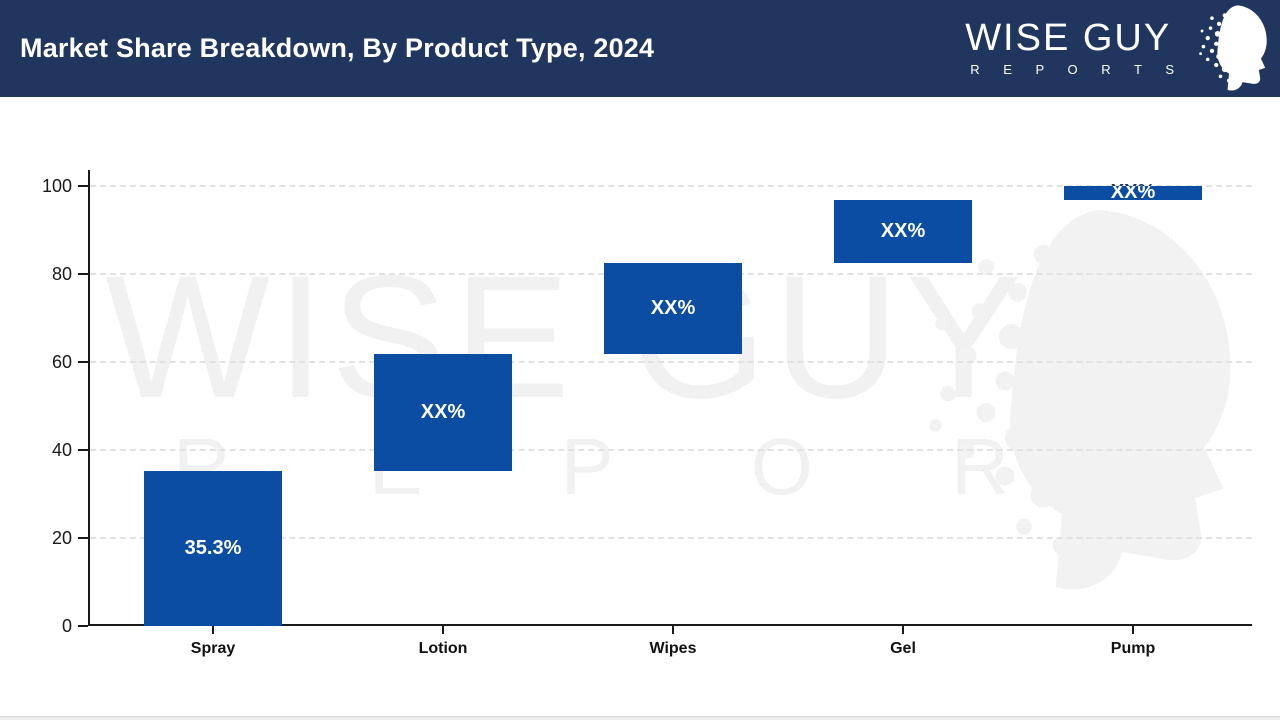  I want to click on bar-value-label: 35.3%, so click(213, 547).